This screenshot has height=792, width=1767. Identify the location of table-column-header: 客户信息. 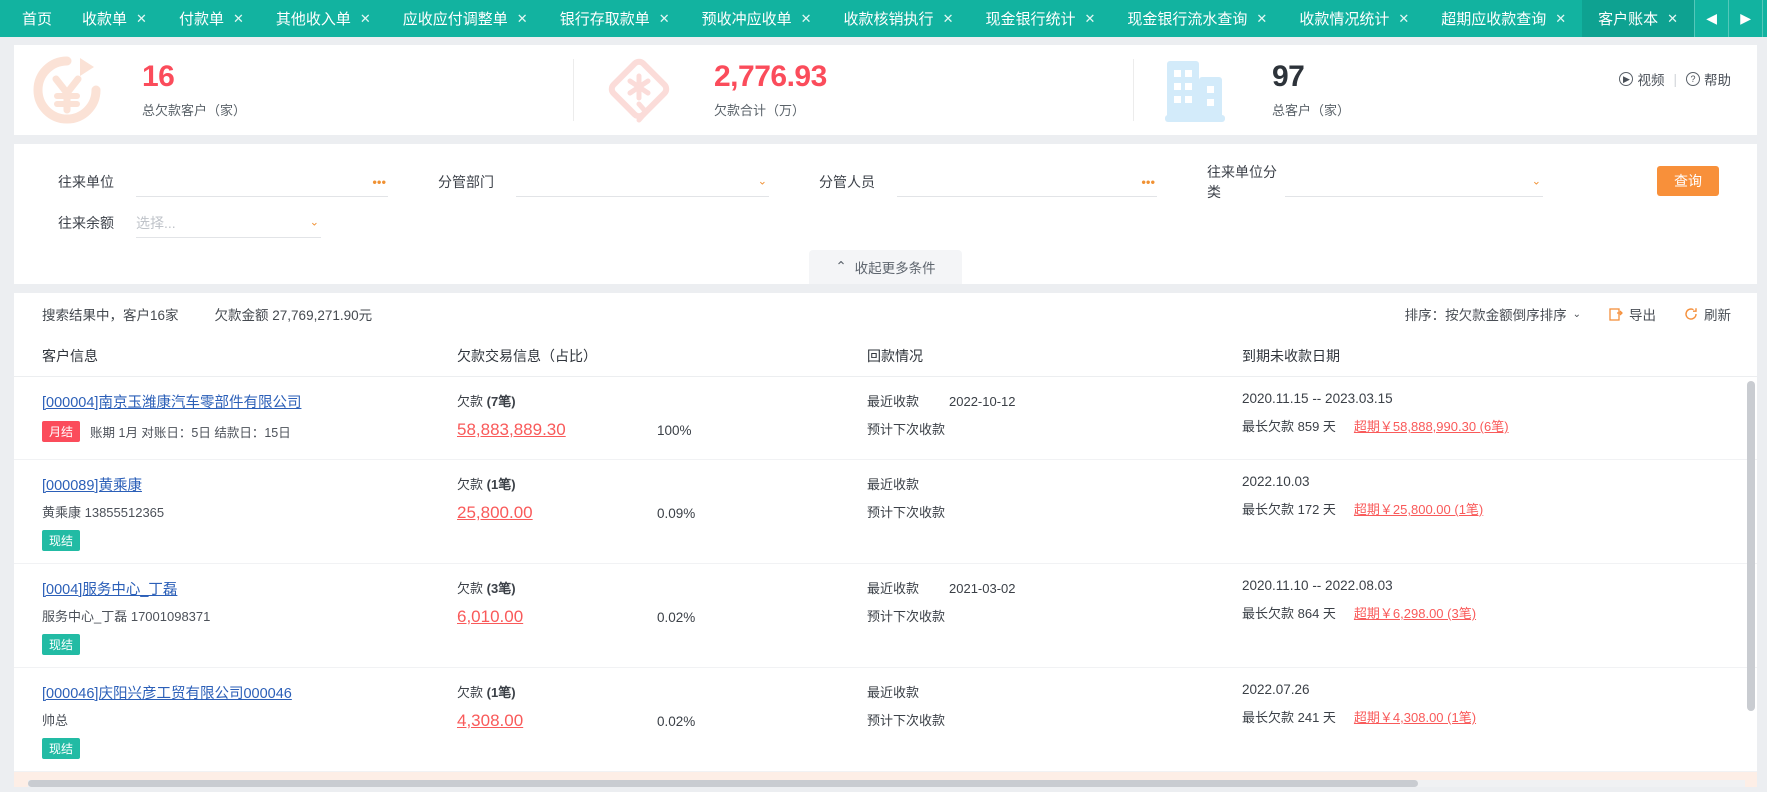
(70, 355).